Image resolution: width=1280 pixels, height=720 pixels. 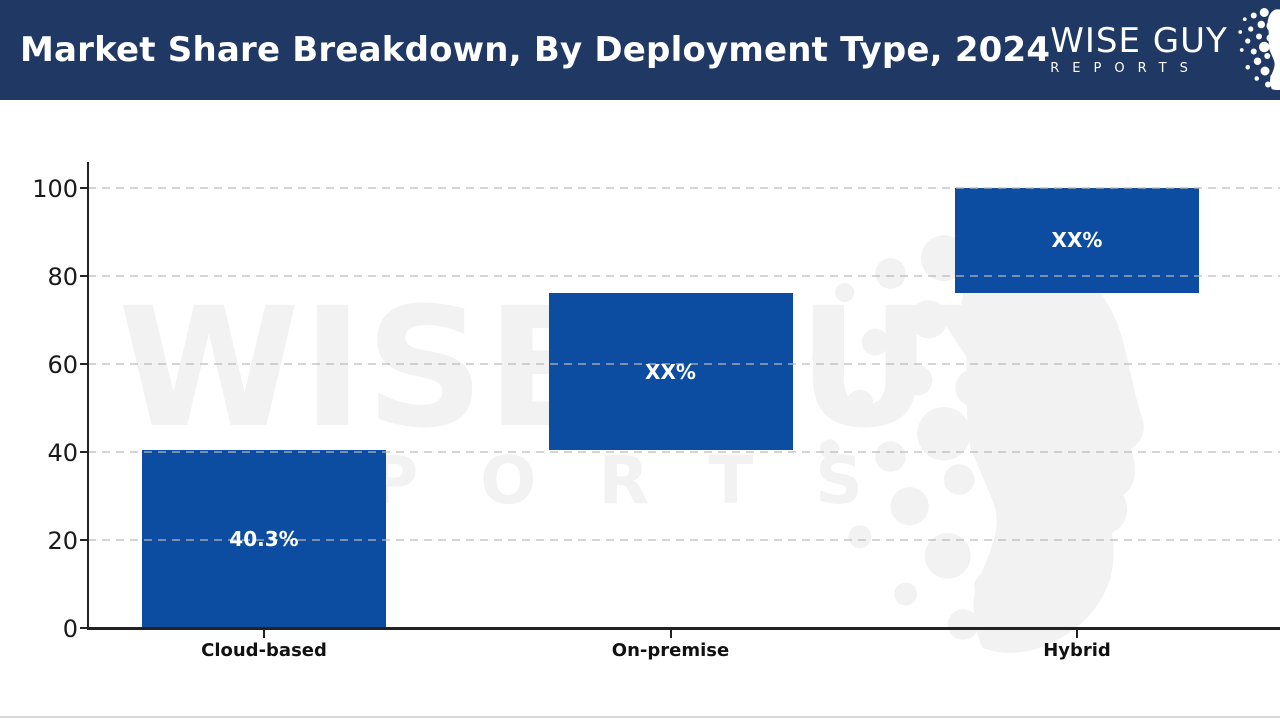 What do you see at coordinates (1077, 633) in the screenshot?
I see `x-tick-hybrid` at bounding box center [1077, 633].